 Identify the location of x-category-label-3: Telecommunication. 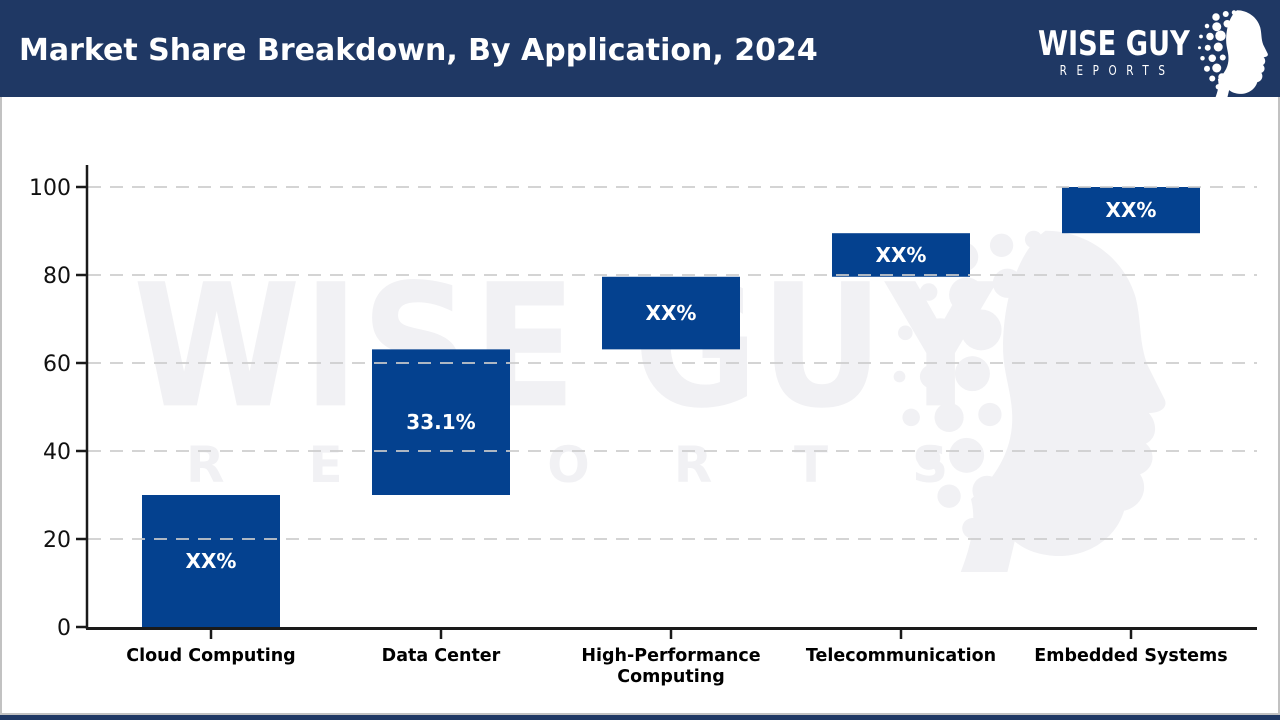
(901, 656).